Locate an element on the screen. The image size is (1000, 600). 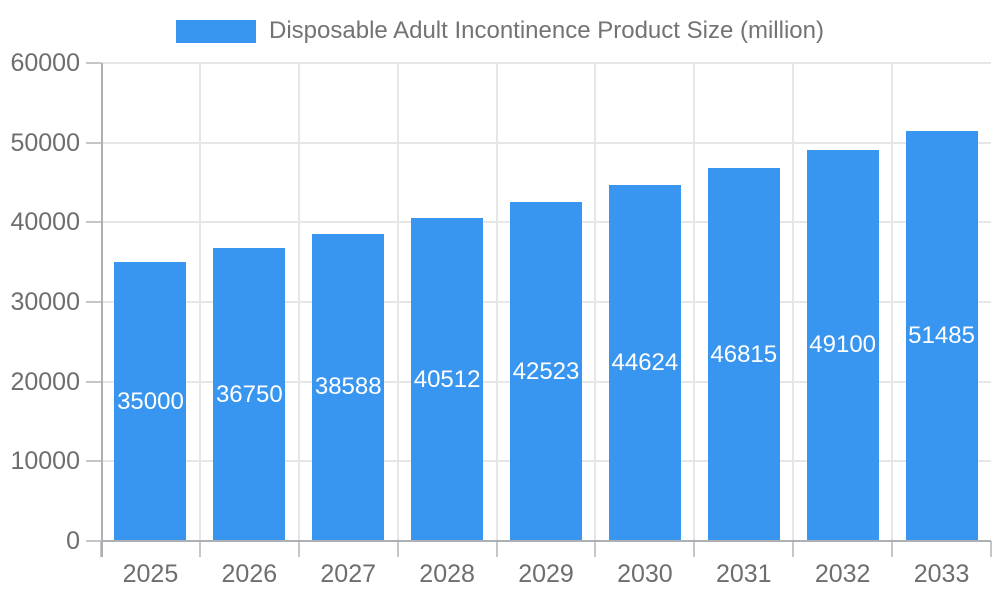
bar-value-label: 42523 is located at coordinates (546, 371).